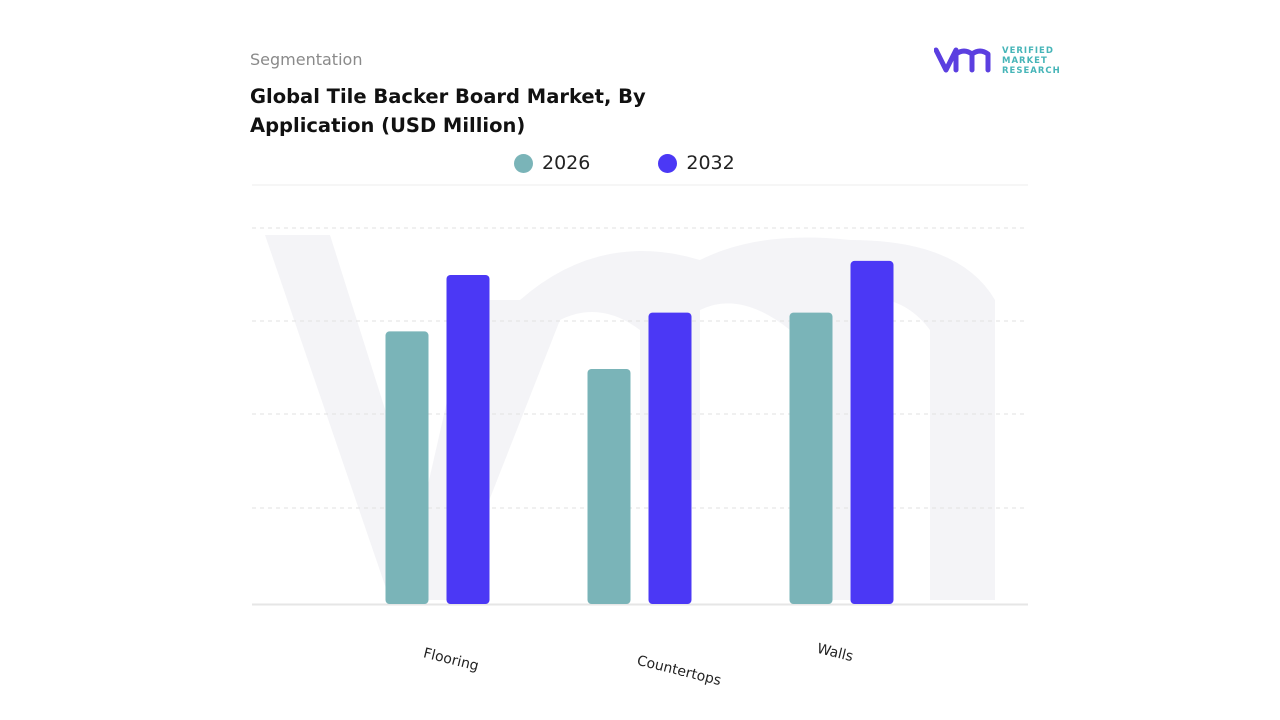 This screenshot has height=720, width=1280. I want to click on bar-countertops-2026, so click(609, 486).